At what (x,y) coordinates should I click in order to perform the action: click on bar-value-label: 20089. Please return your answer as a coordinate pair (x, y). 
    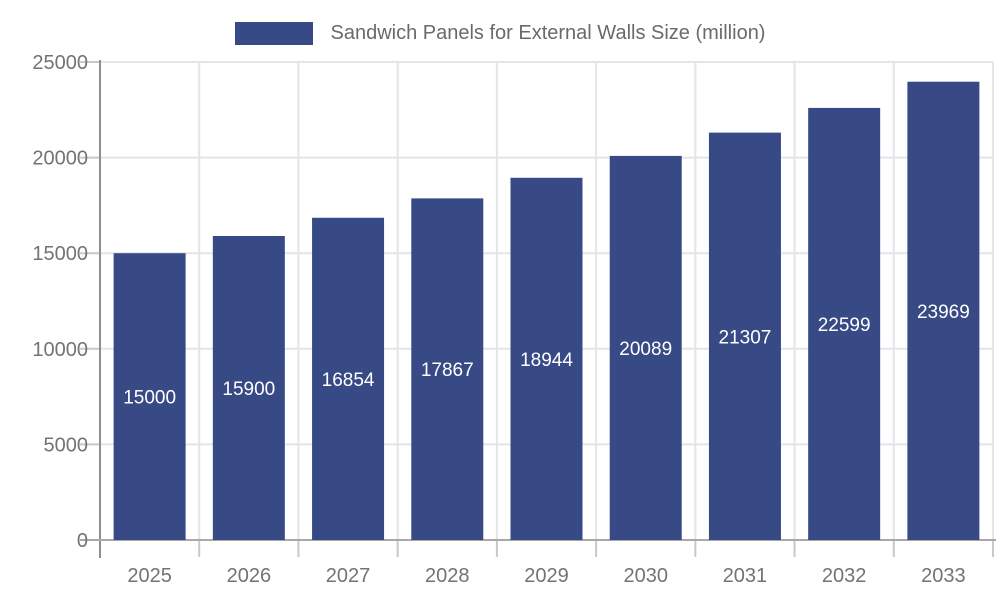
    Looking at the image, I should click on (645, 349).